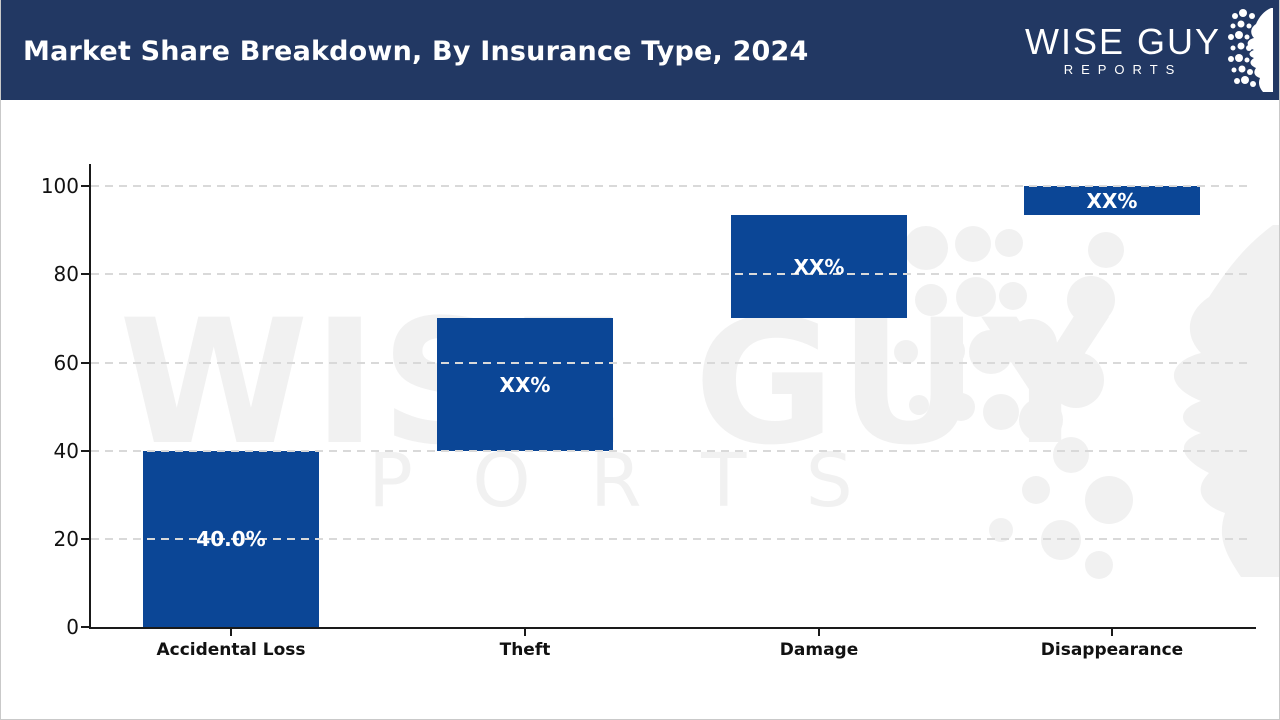  What do you see at coordinates (66, 538) in the screenshot?
I see `y-tick-label-20: 20` at bounding box center [66, 538].